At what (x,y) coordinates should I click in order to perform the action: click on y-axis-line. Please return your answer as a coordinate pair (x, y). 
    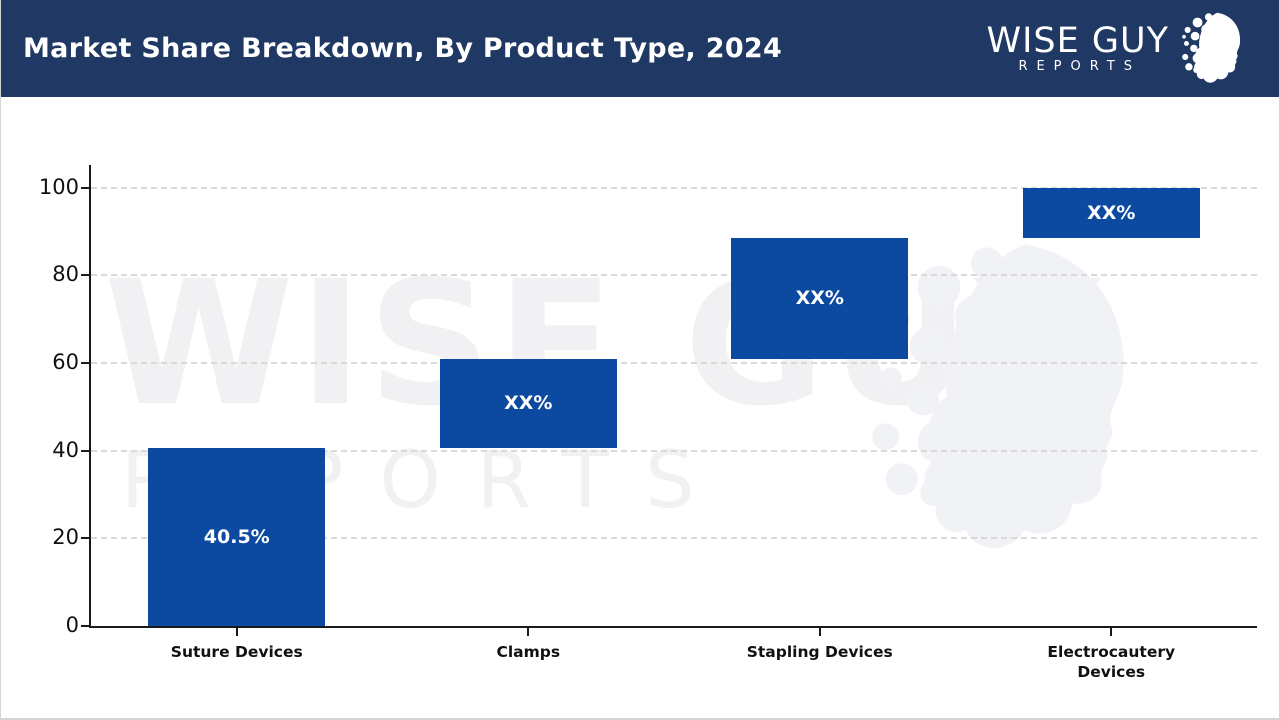
    Looking at the image, I should click on (90, 396).